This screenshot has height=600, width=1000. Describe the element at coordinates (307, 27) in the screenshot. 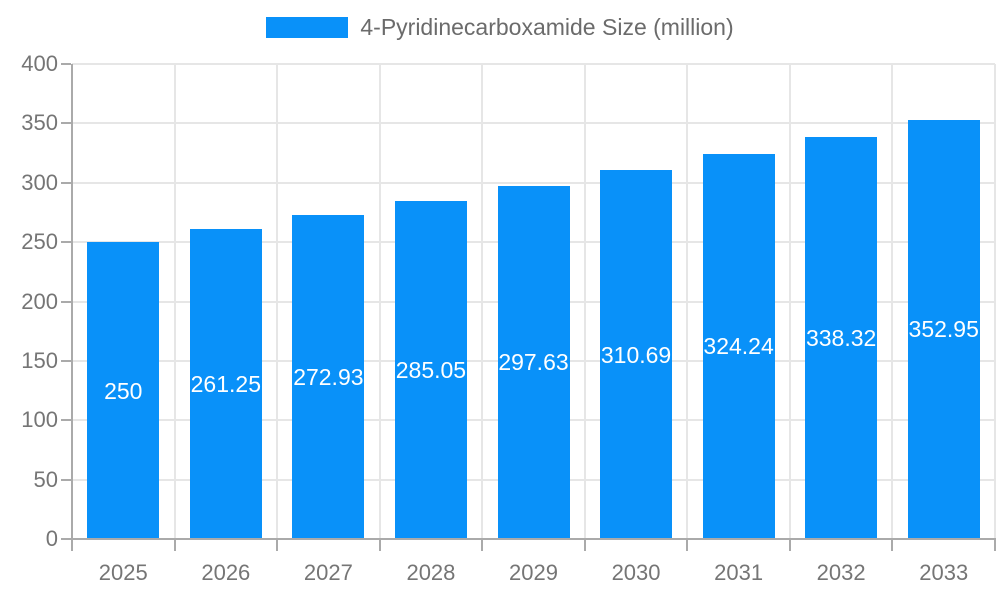

I see `legend-swatch` at that location.